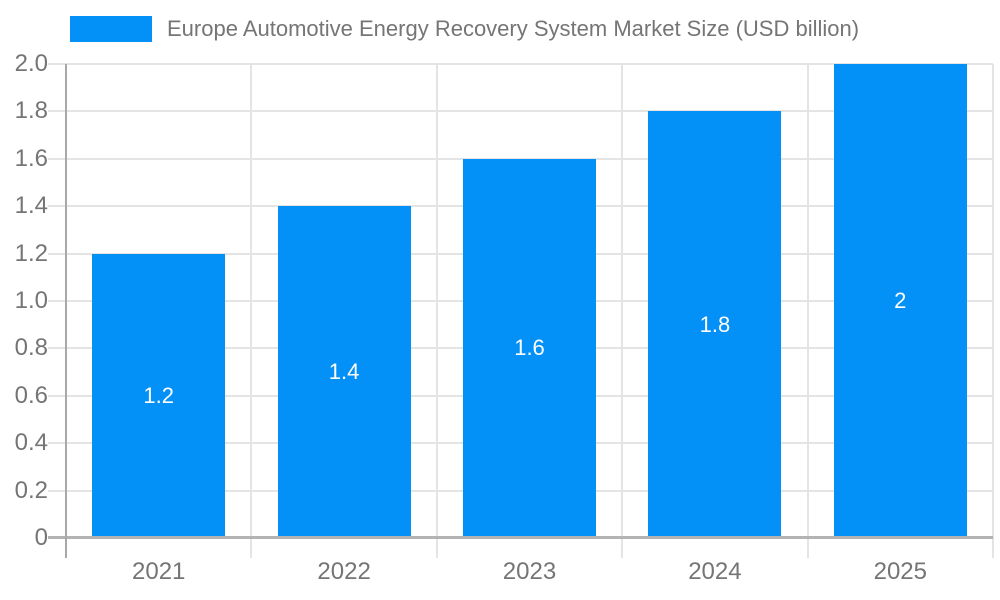  I want to click on bar-2023, so click(529, 348).